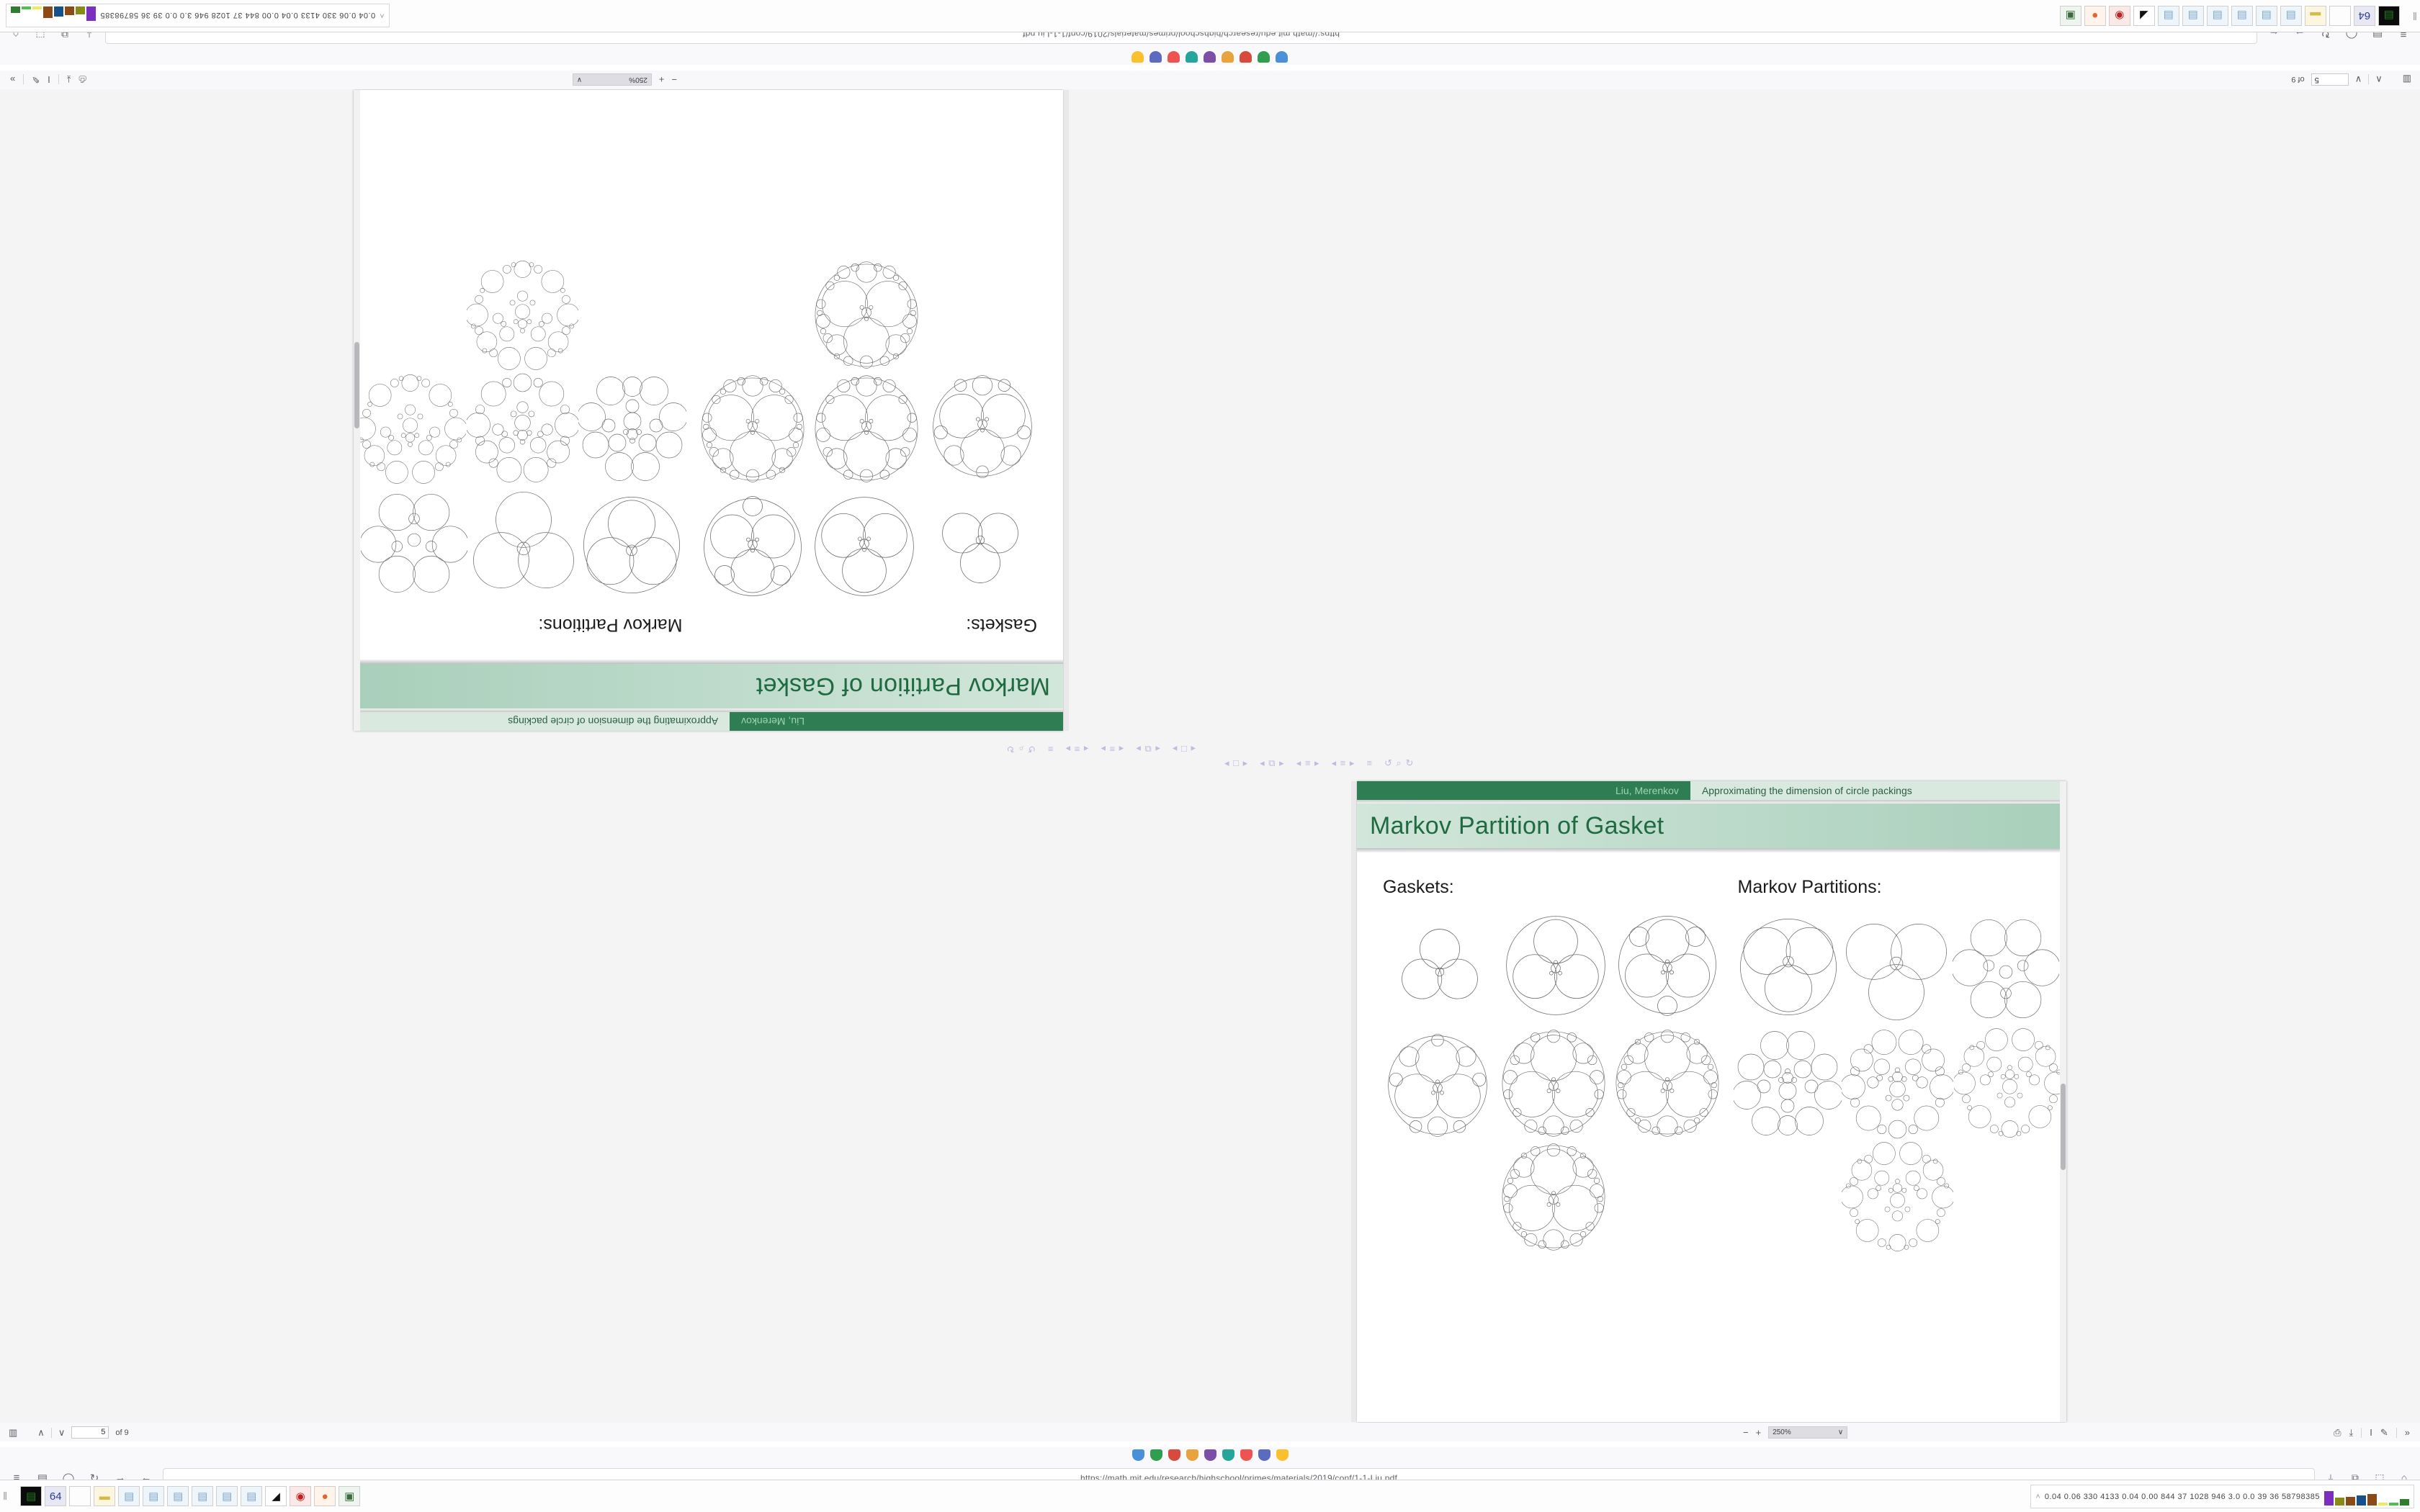 The image size is (2420, 1512). Describe the element at coordinates (2355, 1477) in the screenshot. I see `pocket-icon: ⧉` at that location.